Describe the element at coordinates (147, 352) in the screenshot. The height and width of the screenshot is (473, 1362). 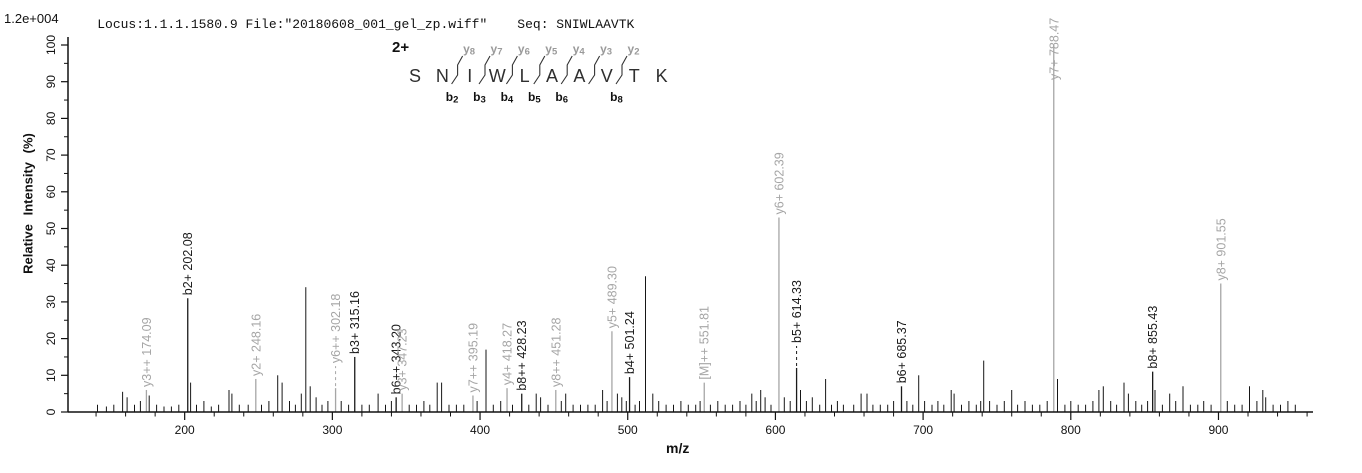
I see `peak-label: y3++ 174.09` at that location.